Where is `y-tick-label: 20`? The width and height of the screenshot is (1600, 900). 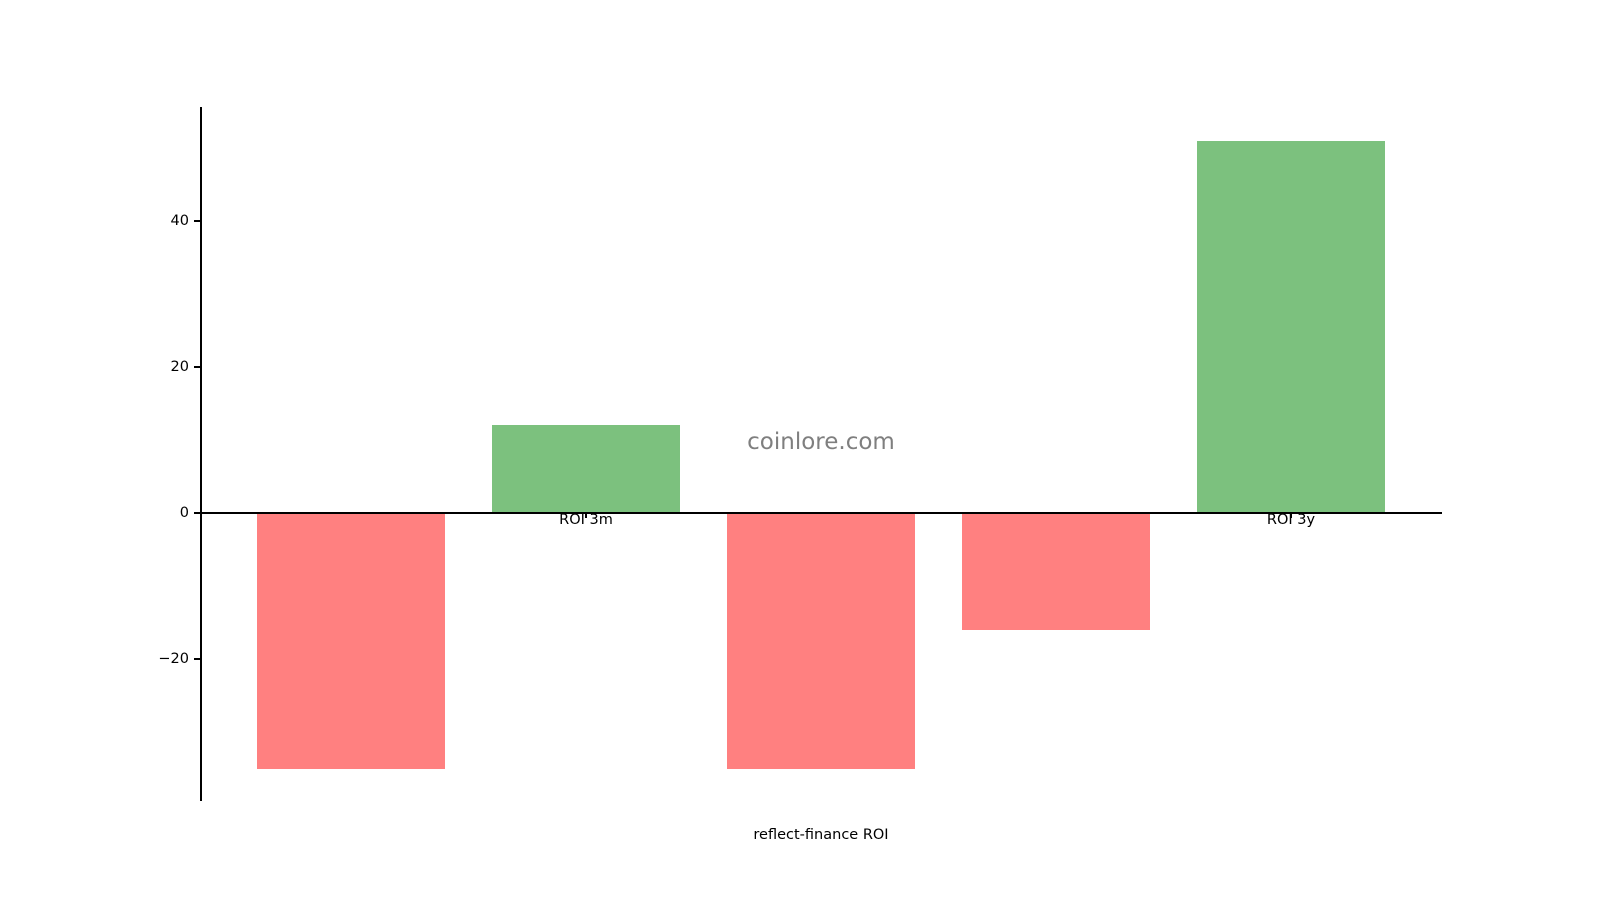 y-tick-label: 20 is located at coordinates (179, 366).